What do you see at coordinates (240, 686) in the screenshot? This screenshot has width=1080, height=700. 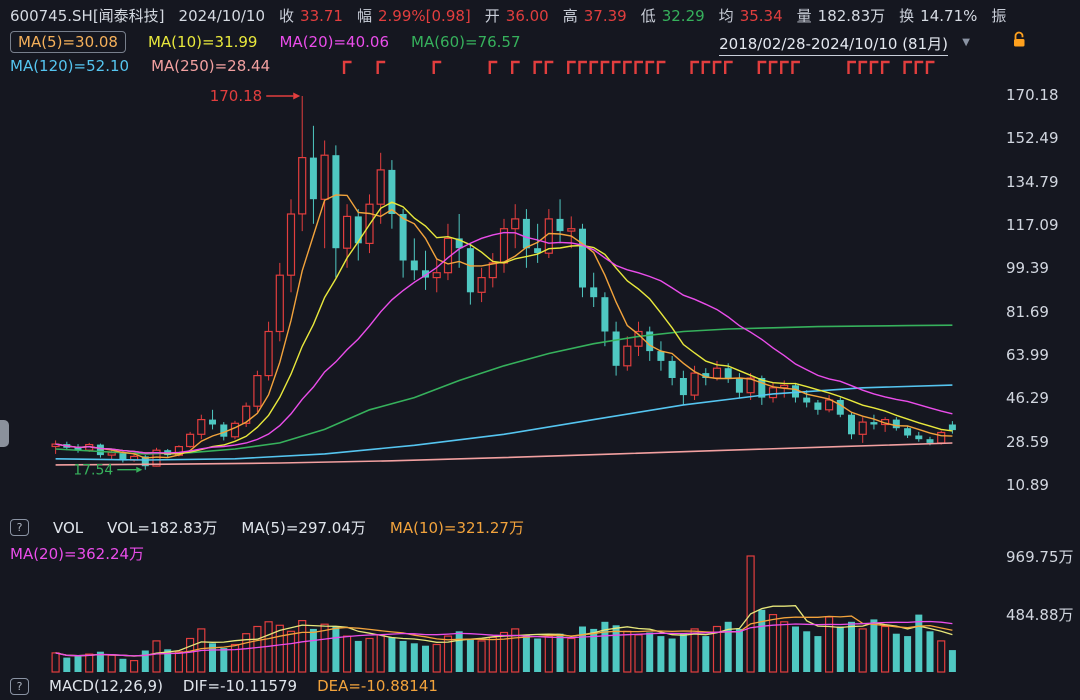 I see `macd-dif-label: DIF=-10.11579` at bounding box center [240, 686].